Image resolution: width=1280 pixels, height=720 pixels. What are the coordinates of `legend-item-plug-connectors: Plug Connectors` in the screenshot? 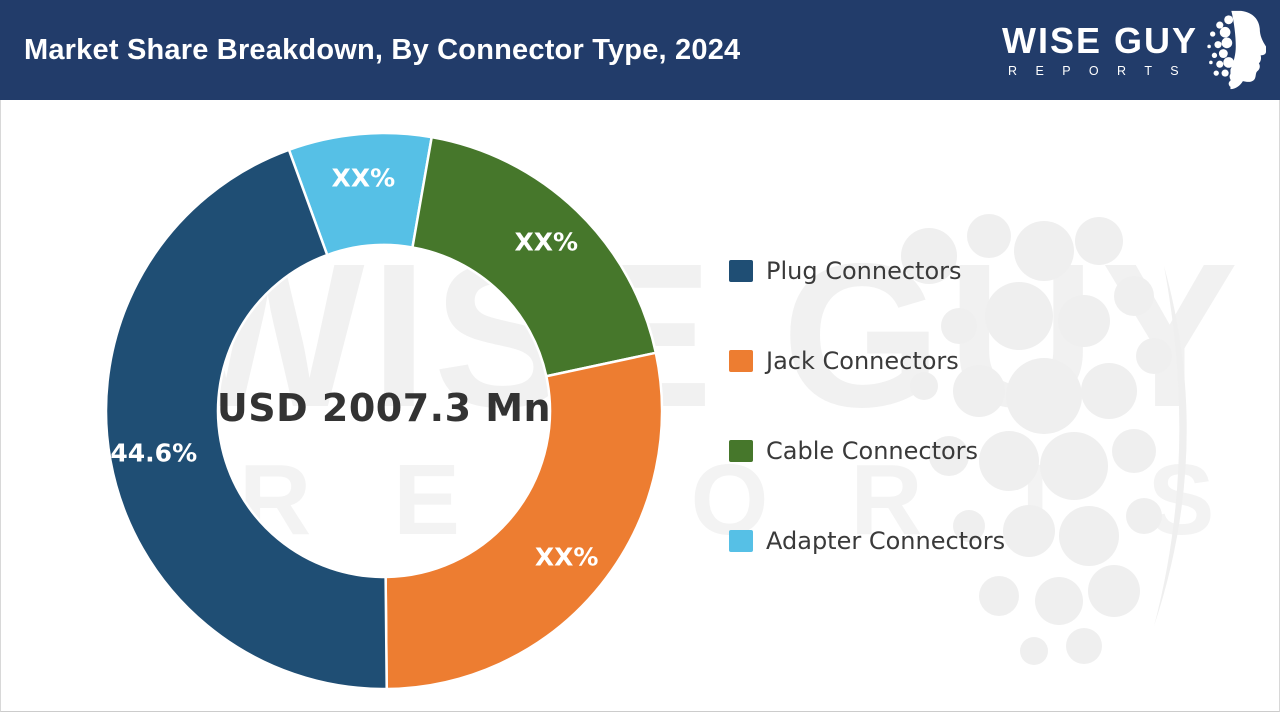 It's located at (867, 271).